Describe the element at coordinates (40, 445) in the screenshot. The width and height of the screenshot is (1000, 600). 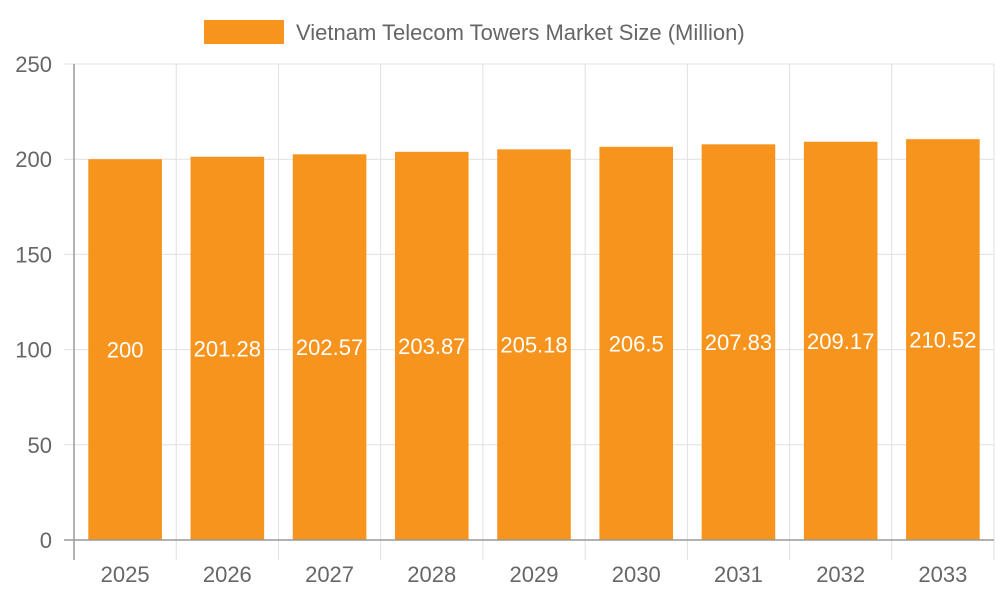
I see `y-tick-label: 50` at that location.